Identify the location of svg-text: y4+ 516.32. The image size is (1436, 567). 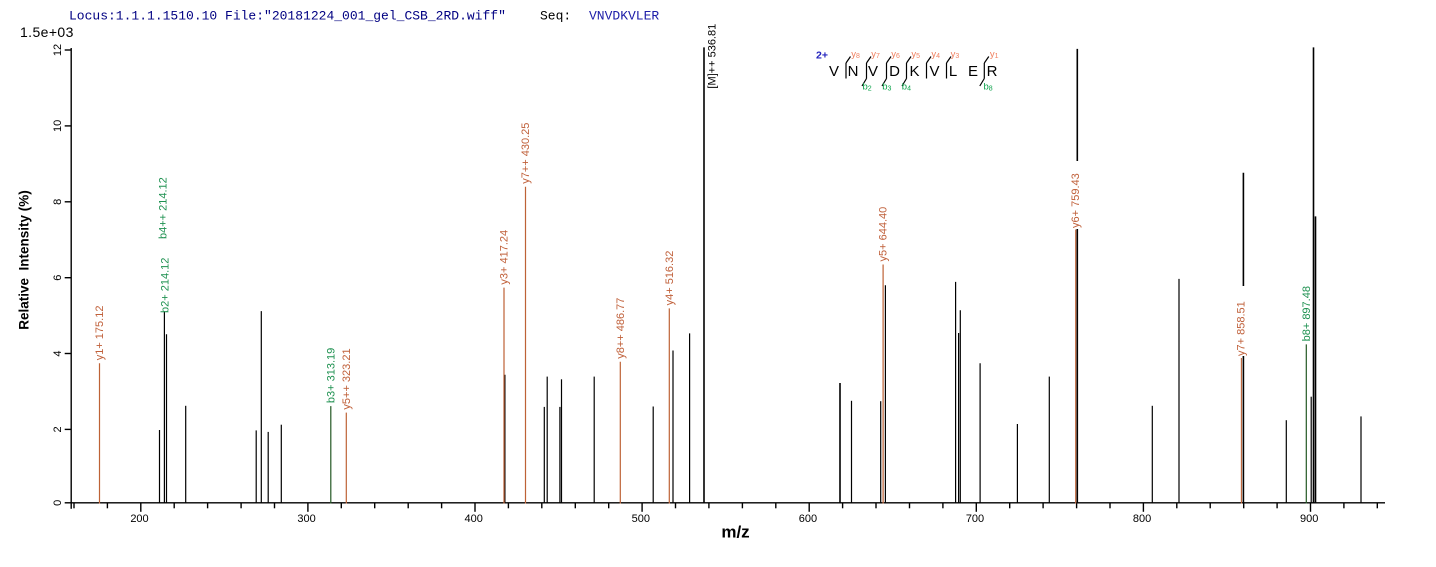
(670, 278).